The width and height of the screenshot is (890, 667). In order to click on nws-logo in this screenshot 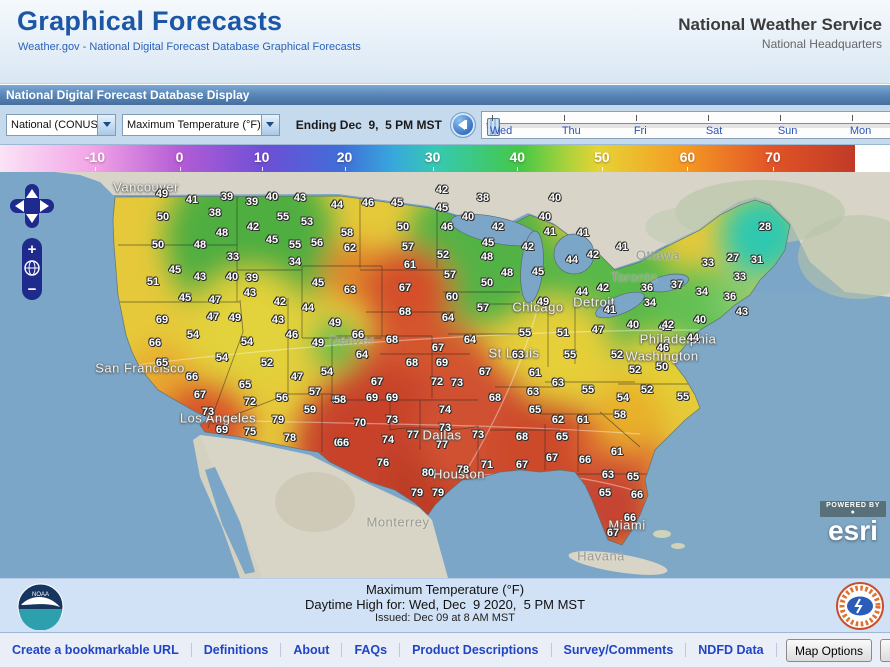, I will do `click(860, 606)`.